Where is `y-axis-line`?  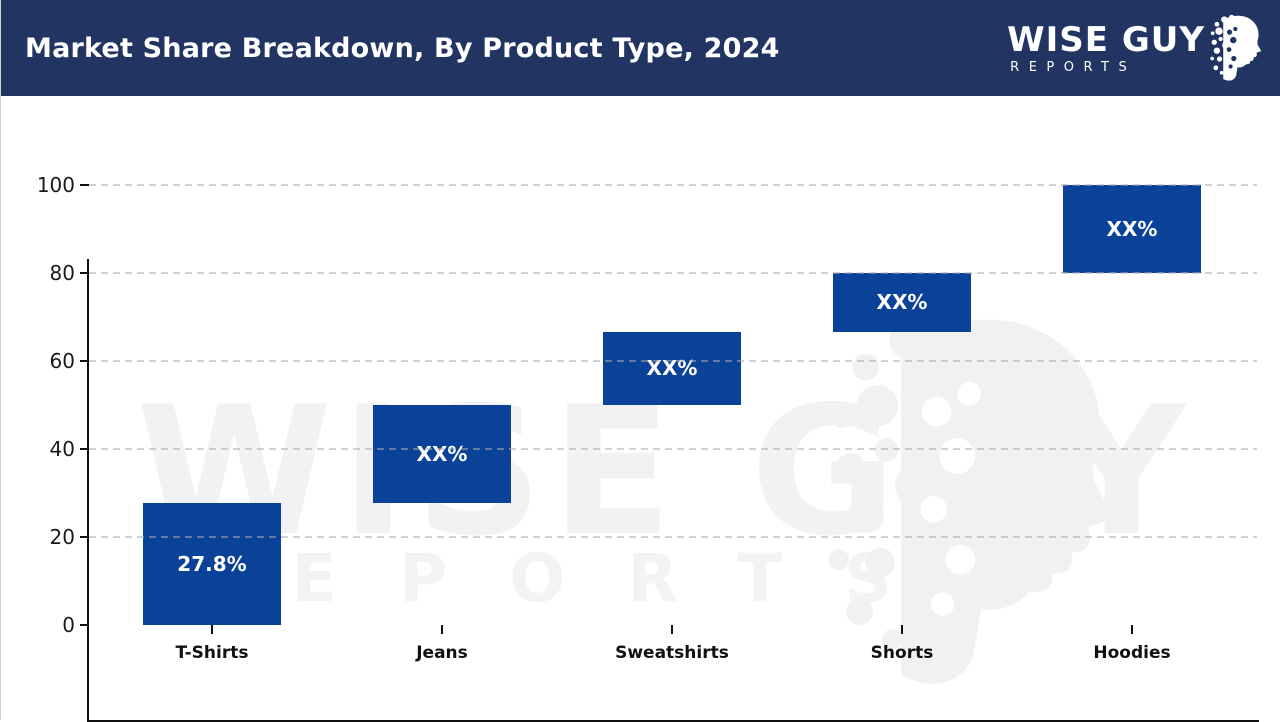
y-axis-line is located at coordinates (88, 490).